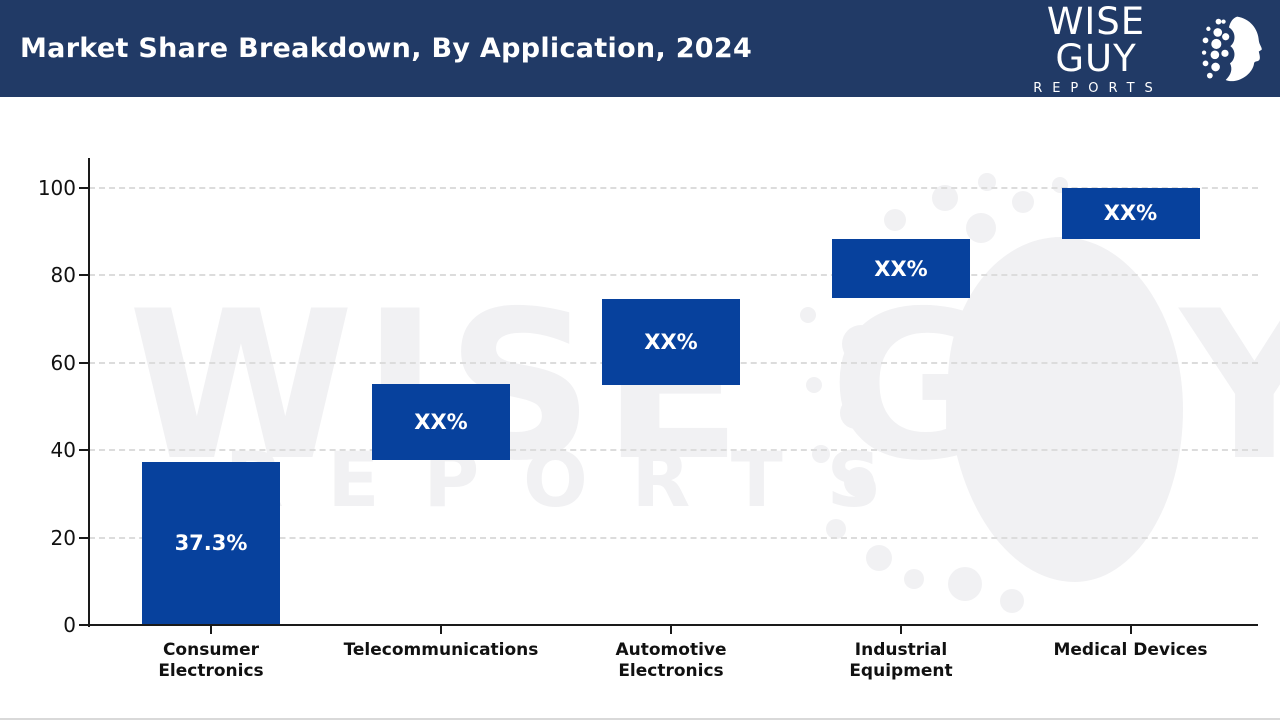 This screenshot has width=1280, height=720. I want to click on x-category-label: Medical Devices, so click(1130, 650).